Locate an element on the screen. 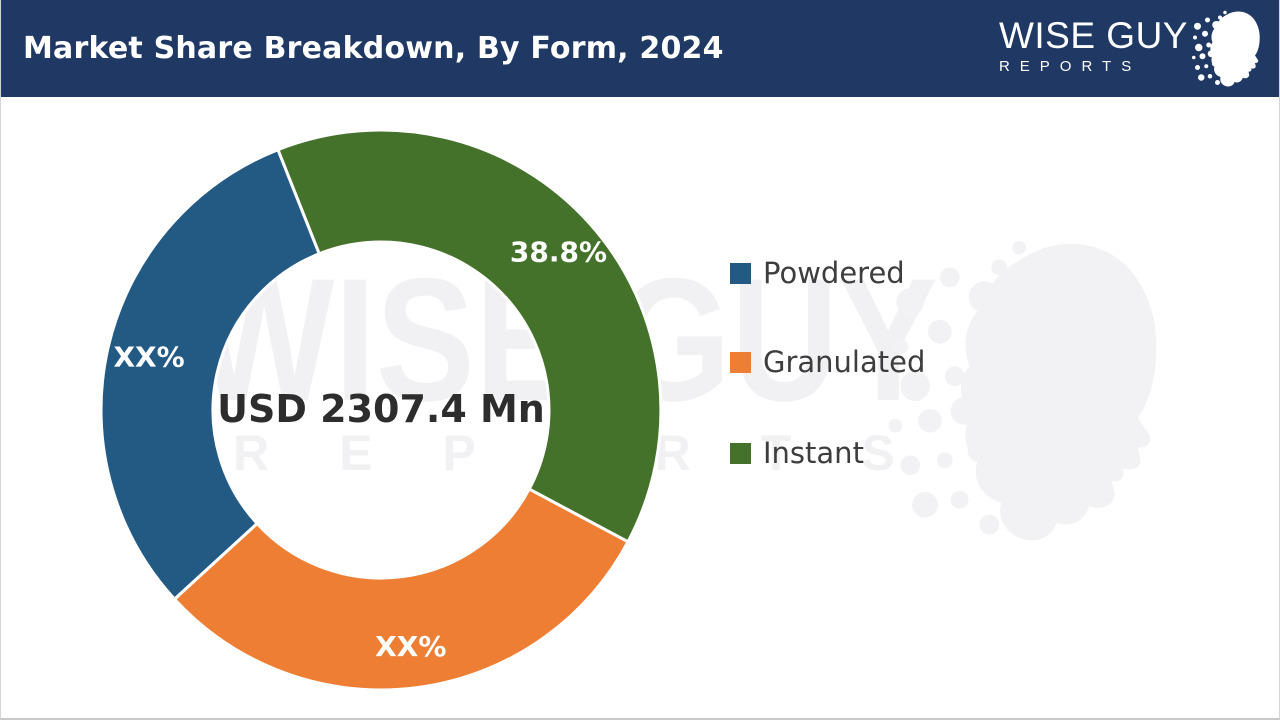 The width and height of the screenshot is (1280, 720). legend-label-instant: Instant is located at coordinates (813, 452).